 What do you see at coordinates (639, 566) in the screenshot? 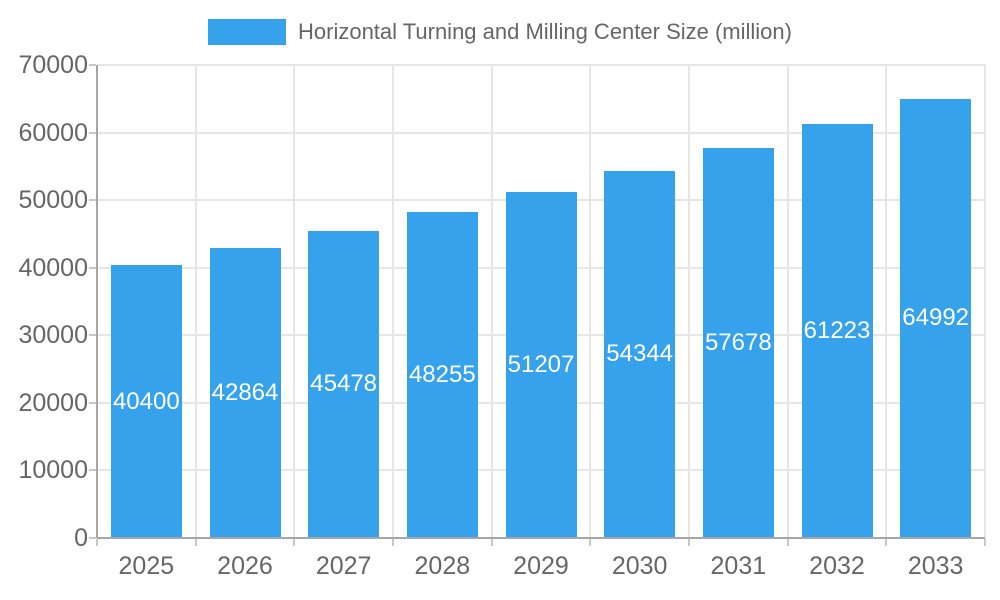
I see `x-tick-label: 2030` at bounding box center [639, 566].